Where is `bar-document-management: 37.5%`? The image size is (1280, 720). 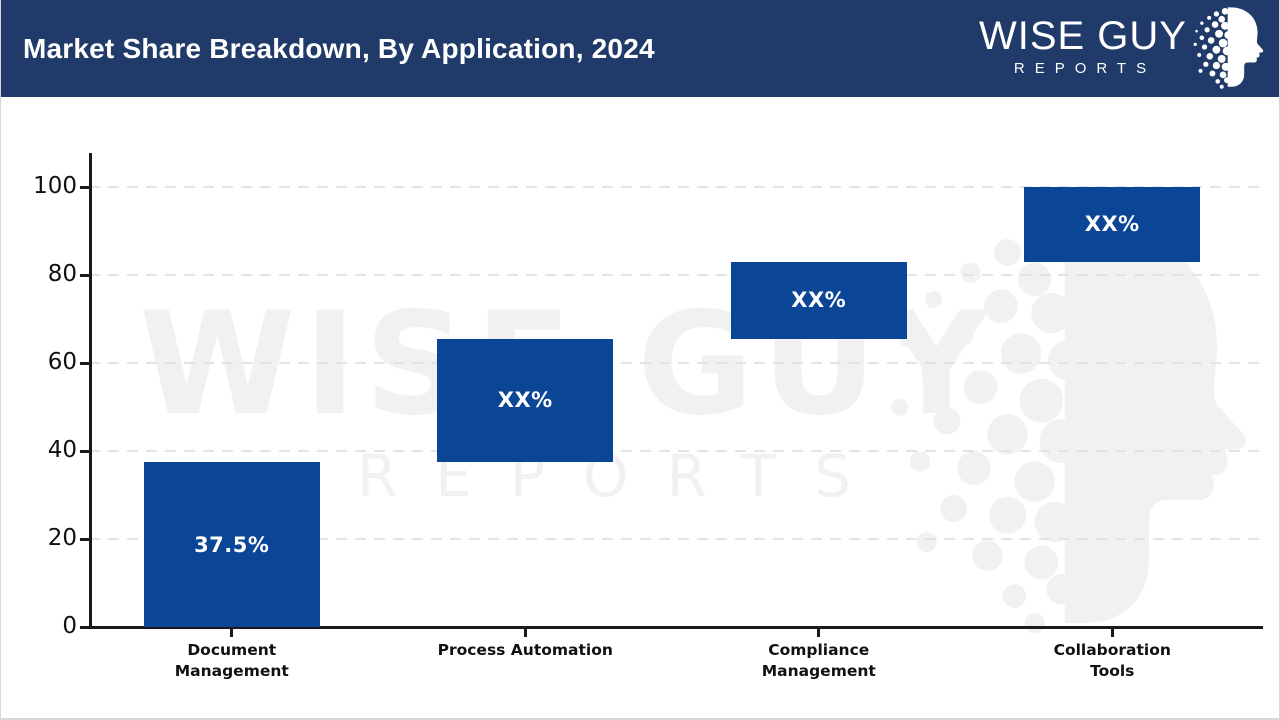
bar-document-management: 37.5% is located at coordinates (231, 544).